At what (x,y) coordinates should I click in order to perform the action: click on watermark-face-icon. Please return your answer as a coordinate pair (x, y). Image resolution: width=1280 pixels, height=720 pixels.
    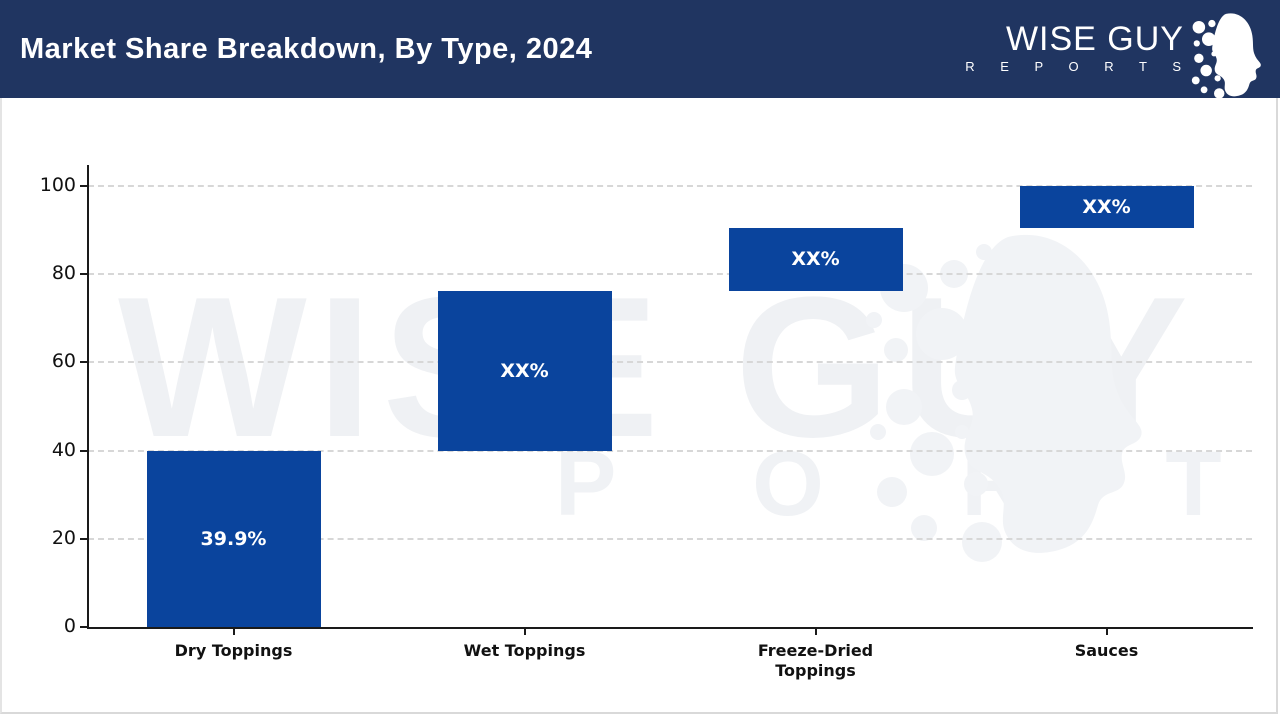
    Looking at the image, I should click on (1004, 398).